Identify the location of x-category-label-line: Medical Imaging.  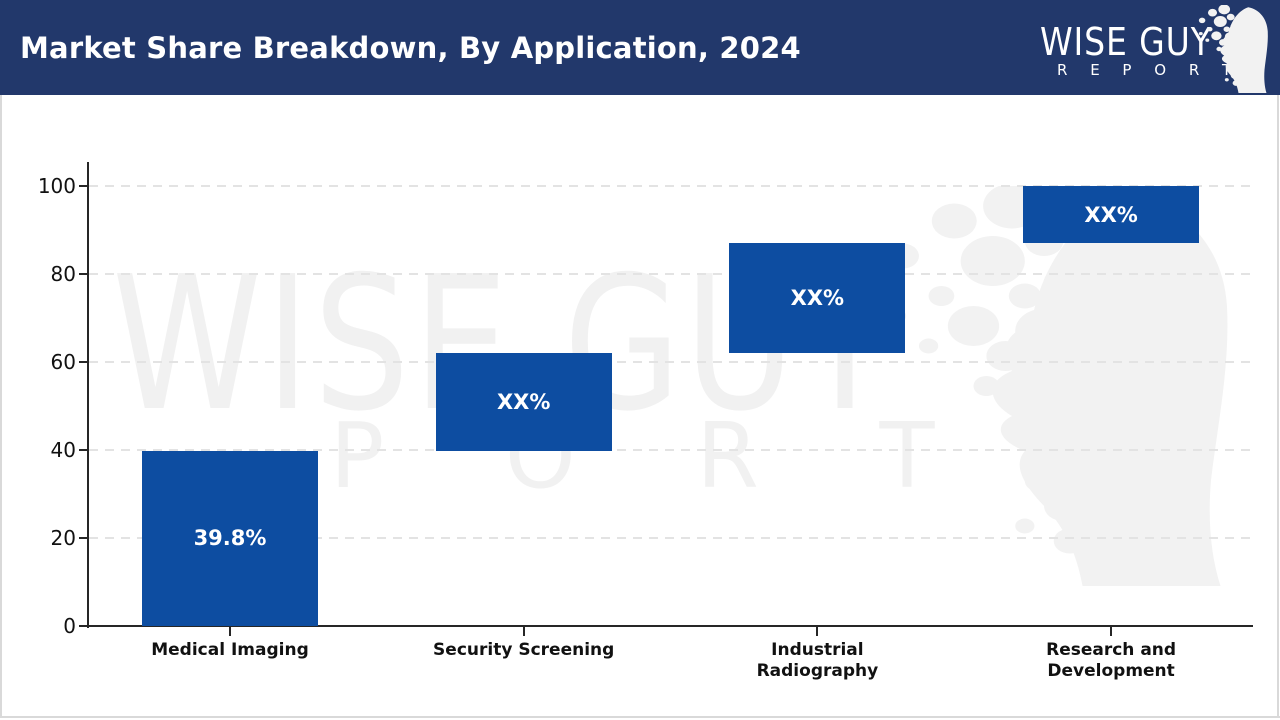
(230, 650).